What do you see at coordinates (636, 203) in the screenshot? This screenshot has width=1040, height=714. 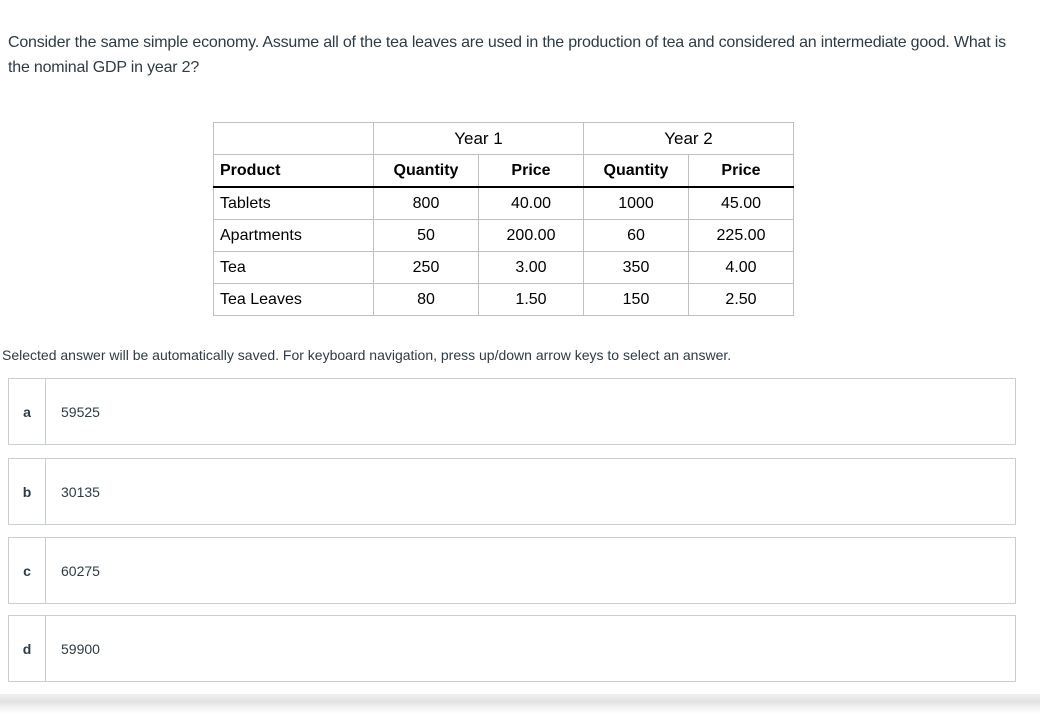 I see `table-cell: 1000` at bounding box center [636, 203].